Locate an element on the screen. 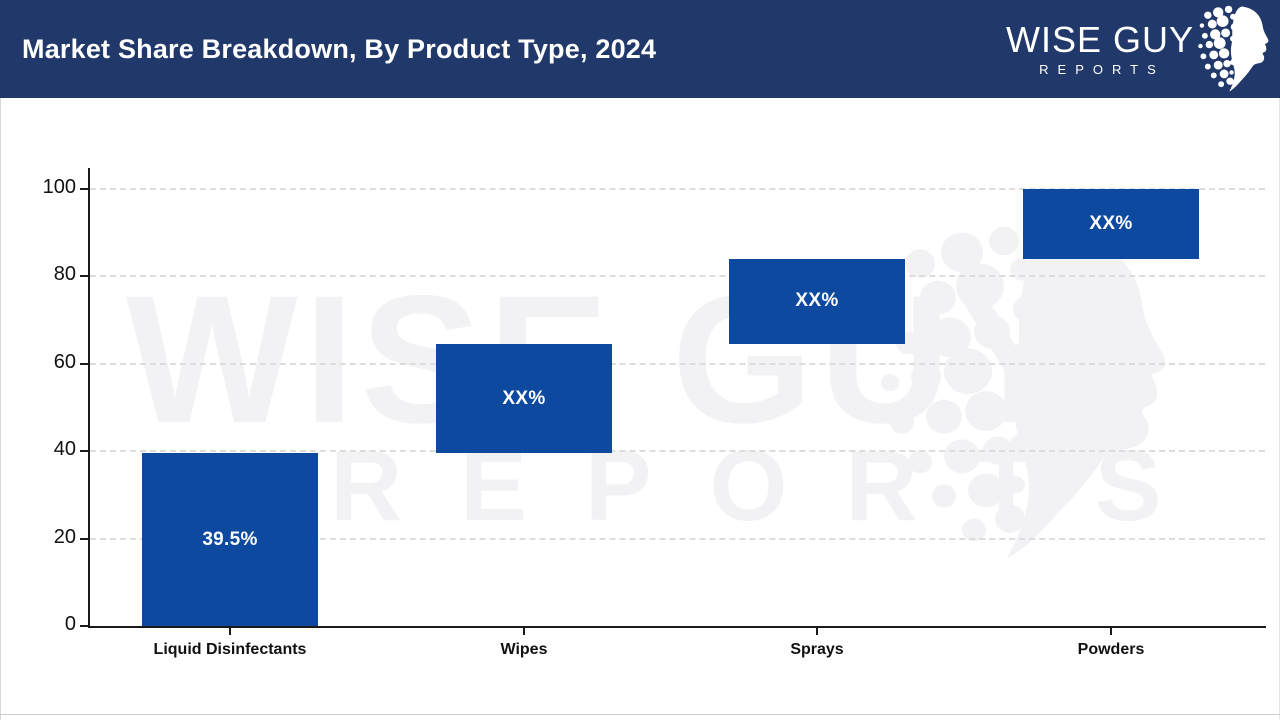 The image size is (1280, 720). bar-liquid-disinfectants: 39.5% is located at coordinates (230, 539).